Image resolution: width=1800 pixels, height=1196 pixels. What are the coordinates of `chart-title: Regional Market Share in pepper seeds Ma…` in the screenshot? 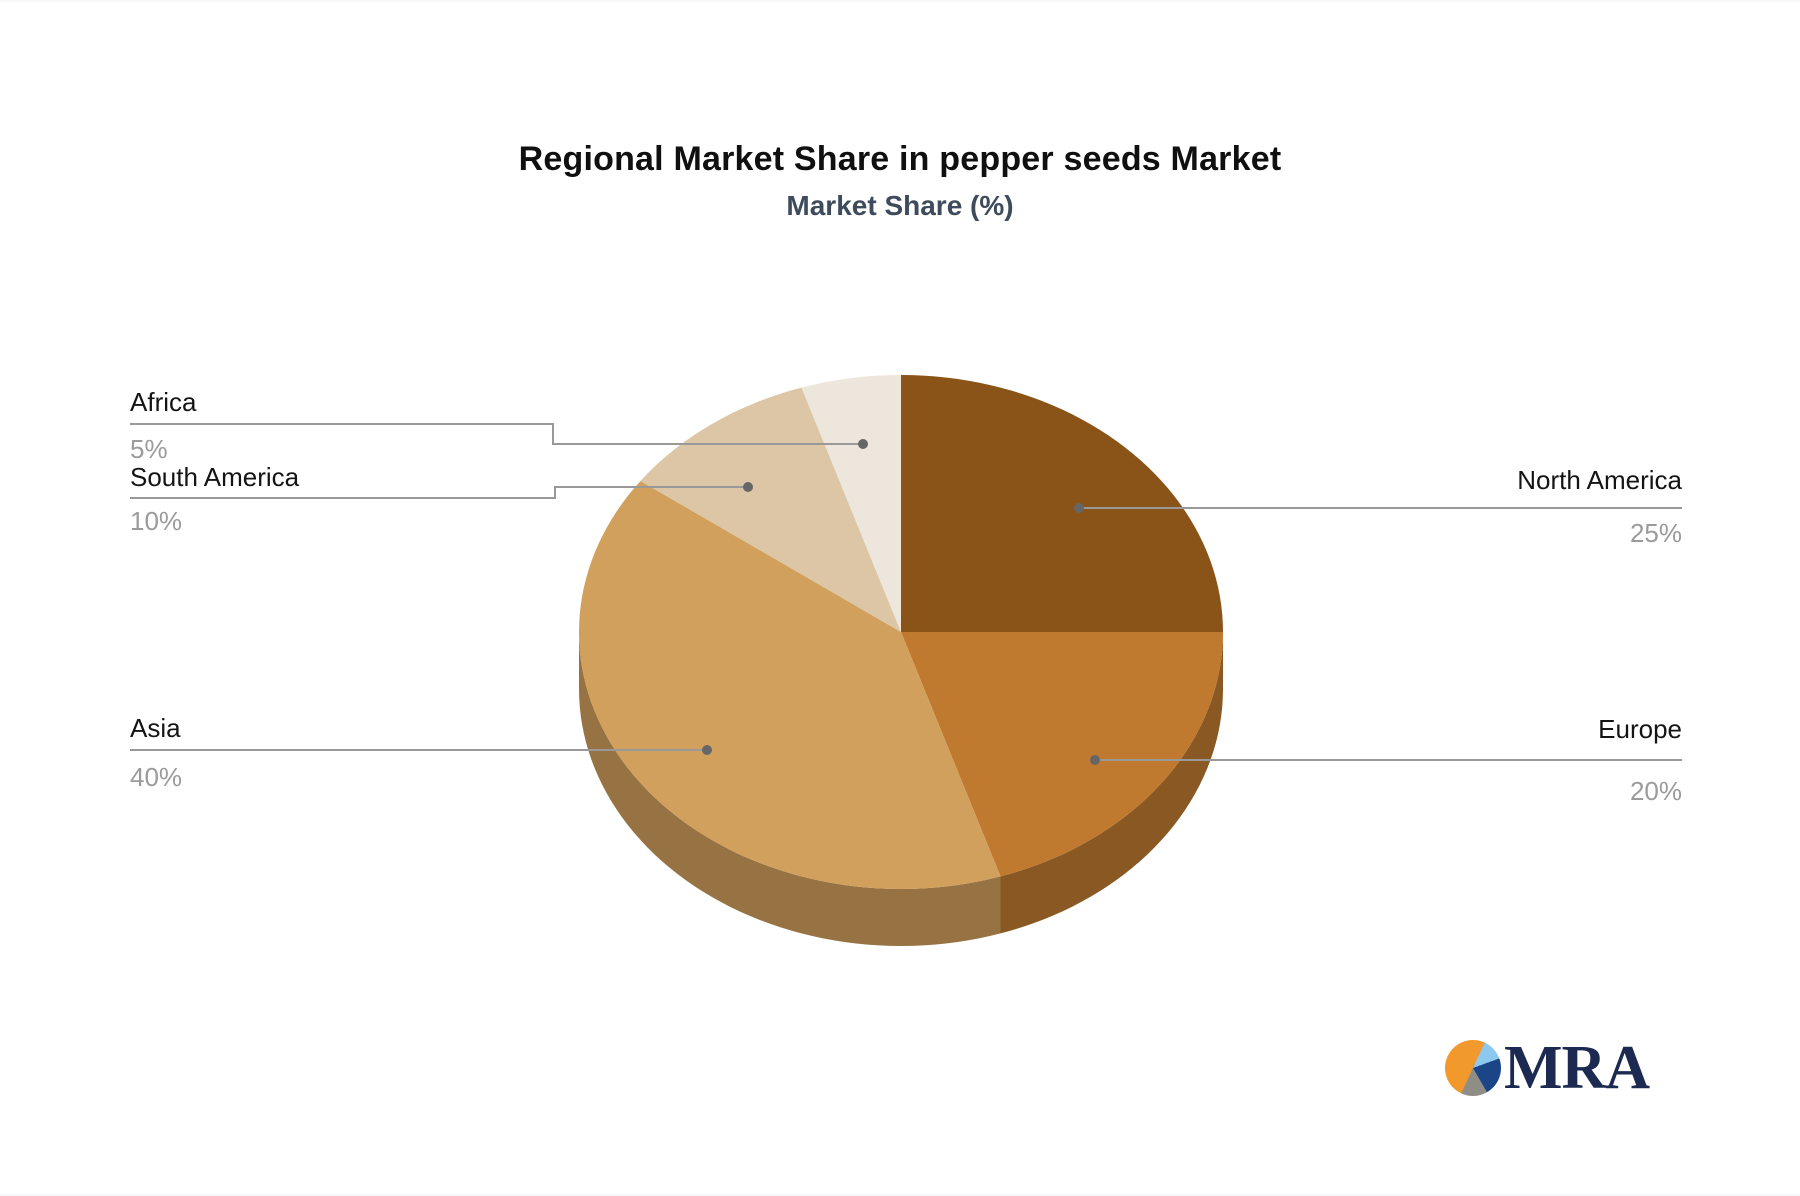 It's located at (900, 159).